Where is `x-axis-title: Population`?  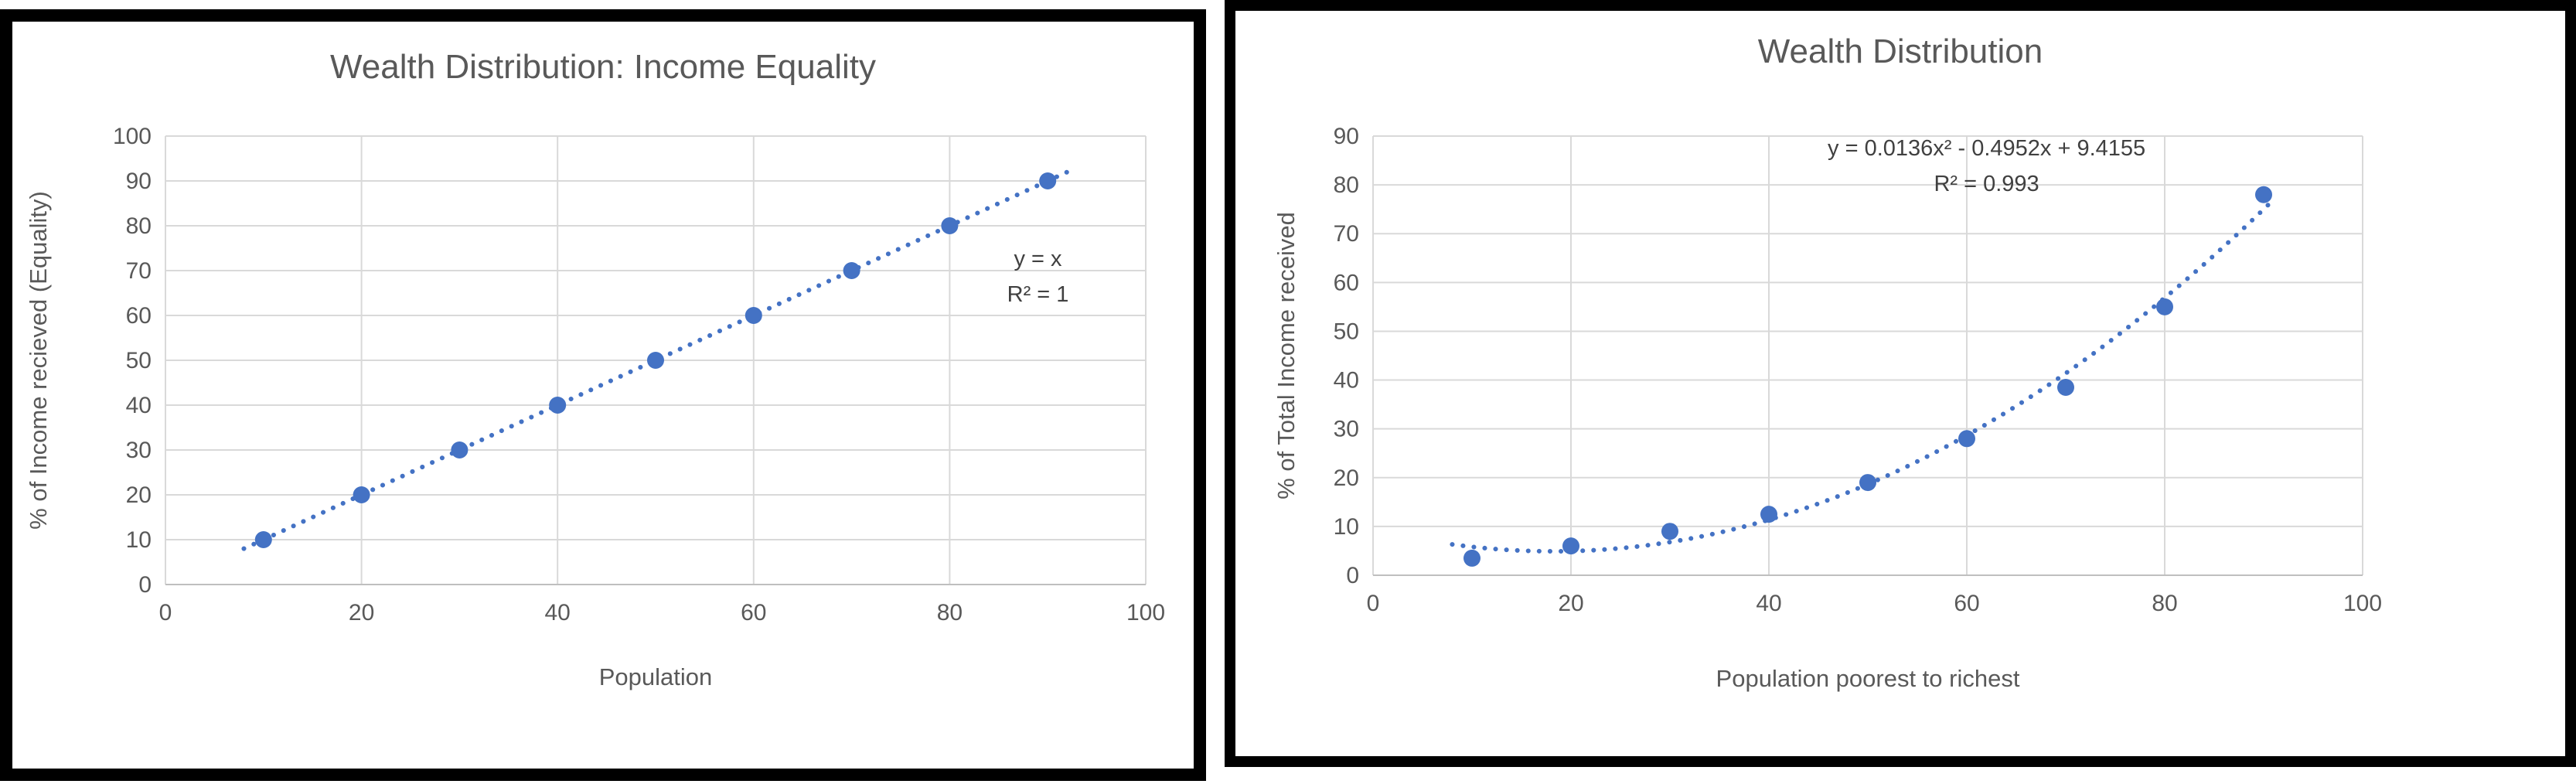
x-axis-title: Population is located at coordinates (655, 676).